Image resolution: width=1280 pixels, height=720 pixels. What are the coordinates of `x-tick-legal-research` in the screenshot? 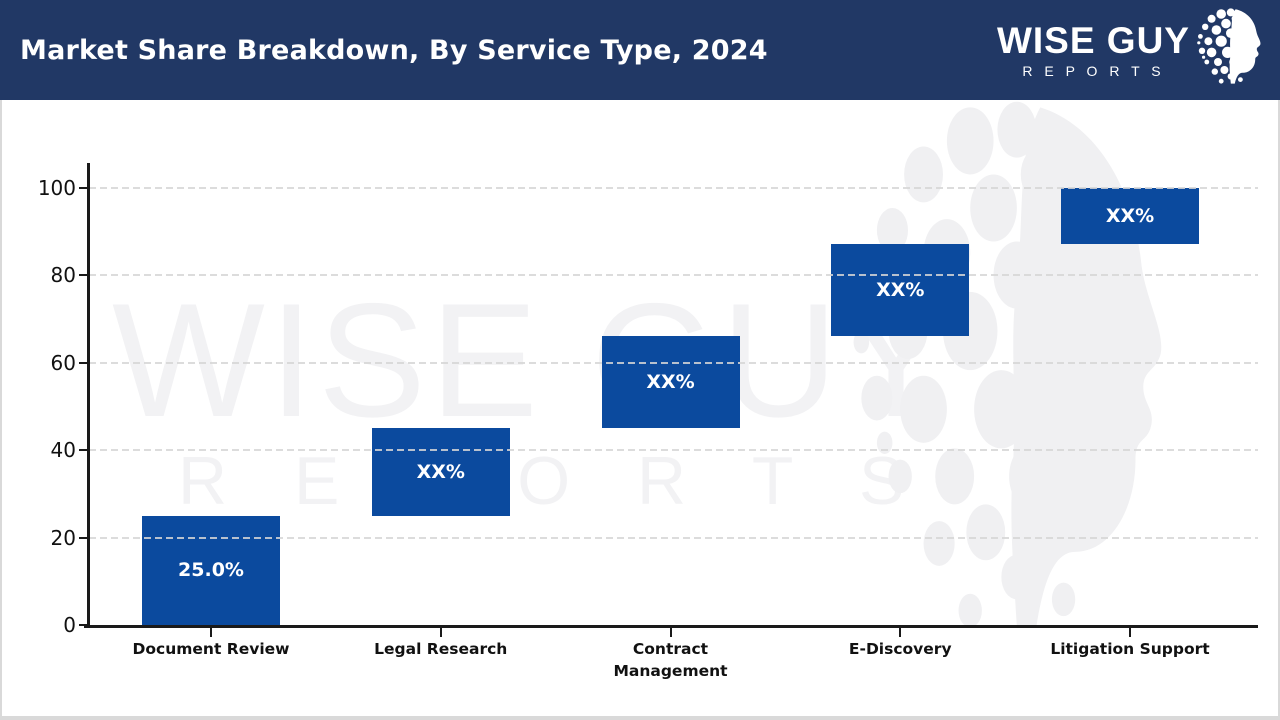 It's located at (440, 632).